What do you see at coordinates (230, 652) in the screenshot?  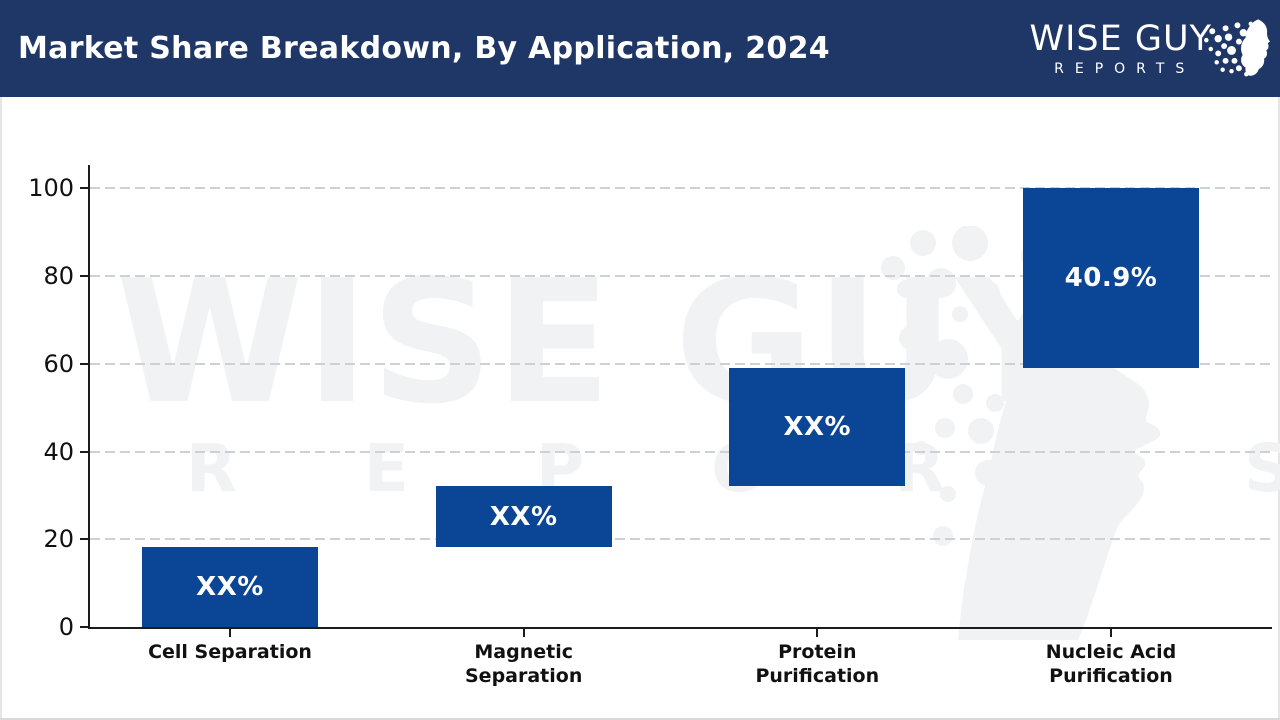 I see `x-tick-label: Cell Separation` at bounding box center [230, 652].